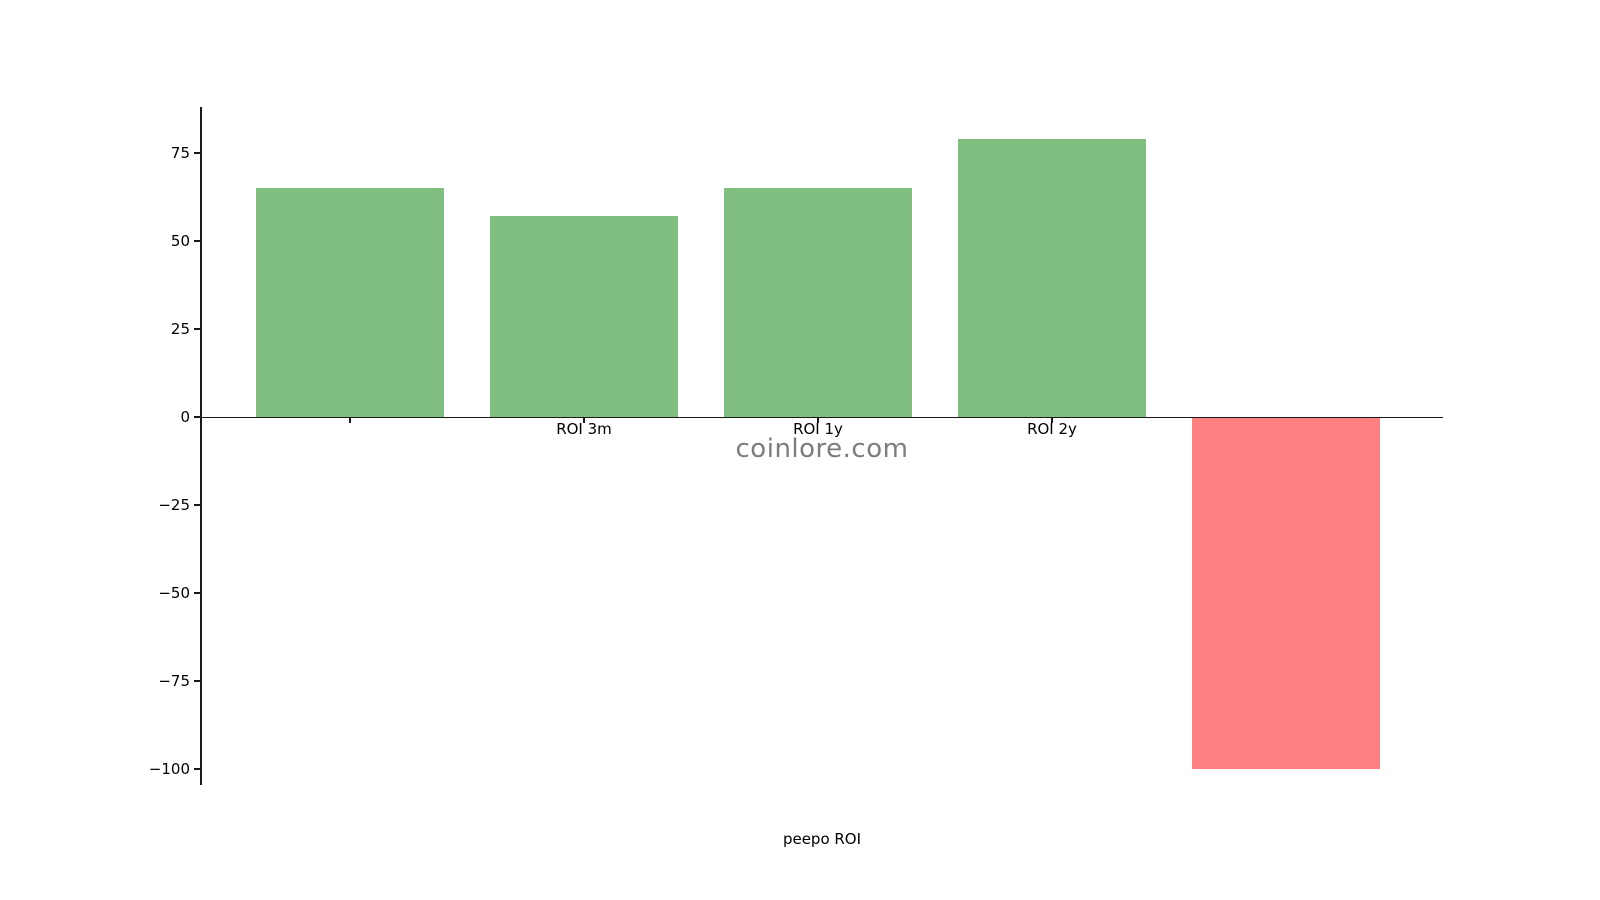 Image resolution: width=1600 pixels, height=900 pixels. What do you see at coordinates (180, 329) in the screenshot?
I see `y-tick-label: 25` at bounding box center [180, 329].